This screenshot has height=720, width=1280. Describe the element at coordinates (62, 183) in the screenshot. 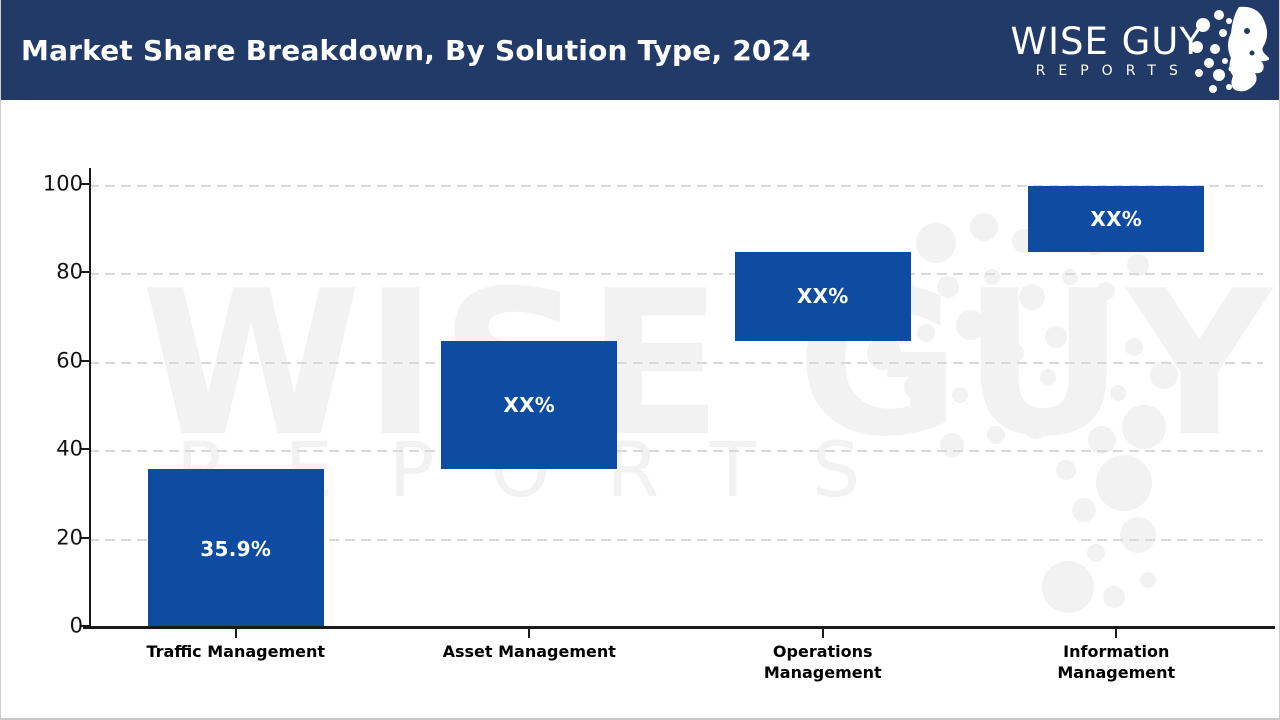

I see `y-tick-label: 100` at that location.